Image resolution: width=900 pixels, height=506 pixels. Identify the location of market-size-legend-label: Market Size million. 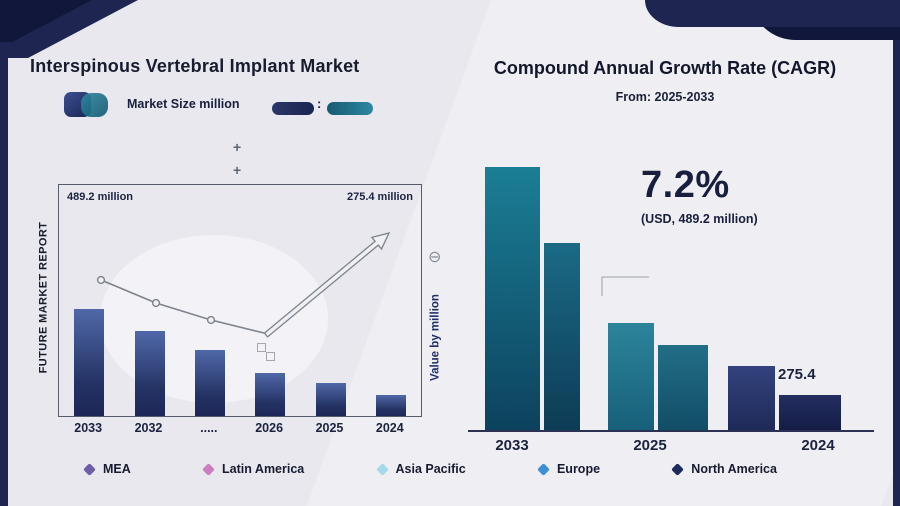
(183, 104).